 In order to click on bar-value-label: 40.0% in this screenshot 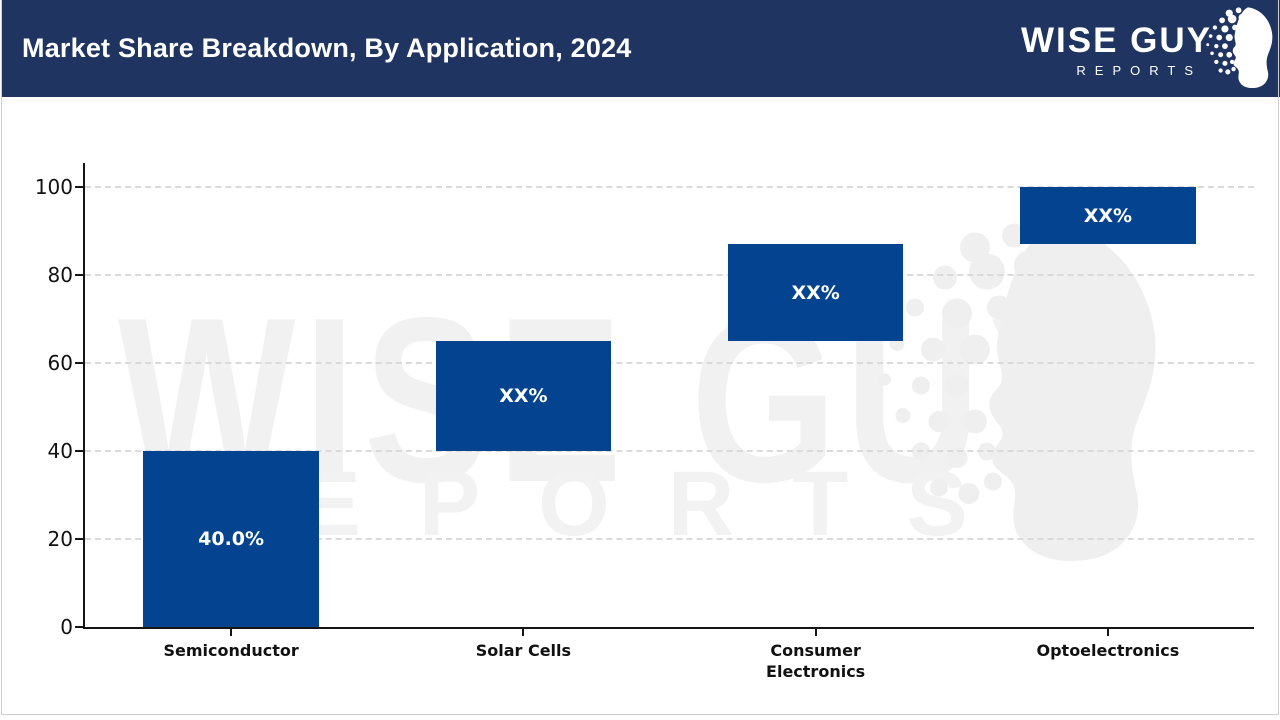, I will do `click(231, 539)`.